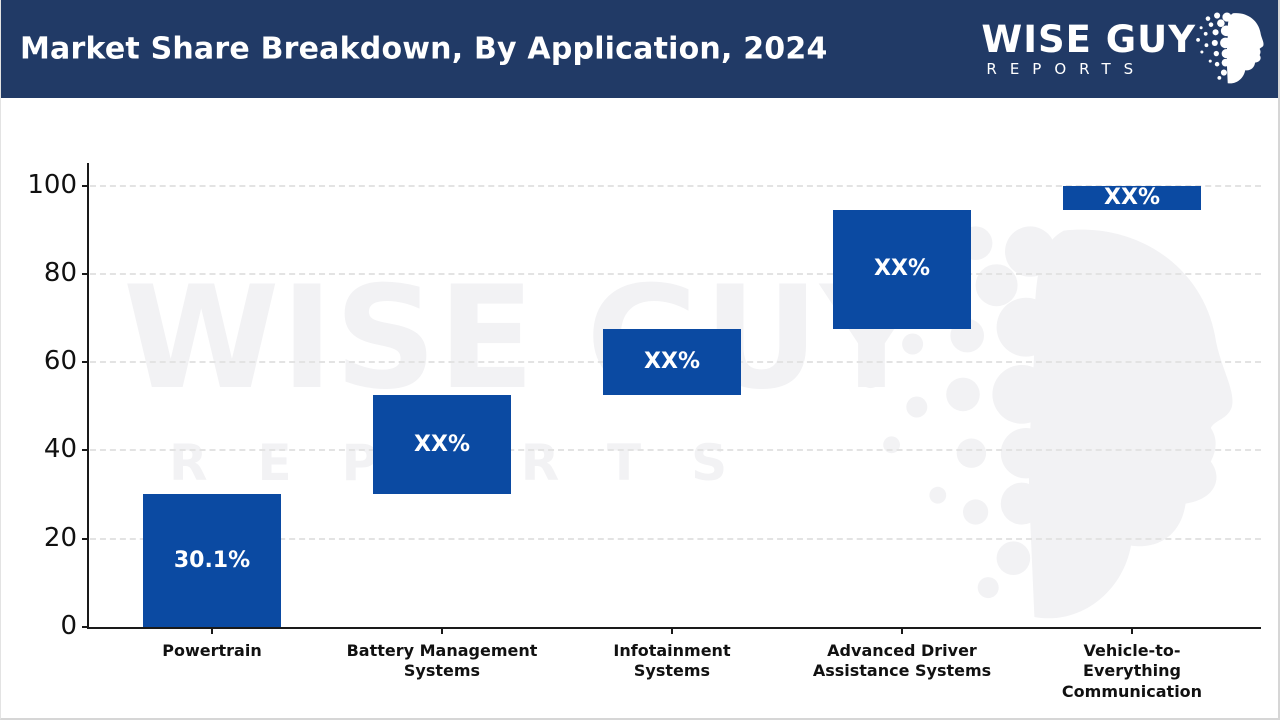 The image size is (1280, 720). What do you see at coordinates (60, 537) in the screenshot?
I see `y-tick-label: 20` at bounding box center [60, 537].